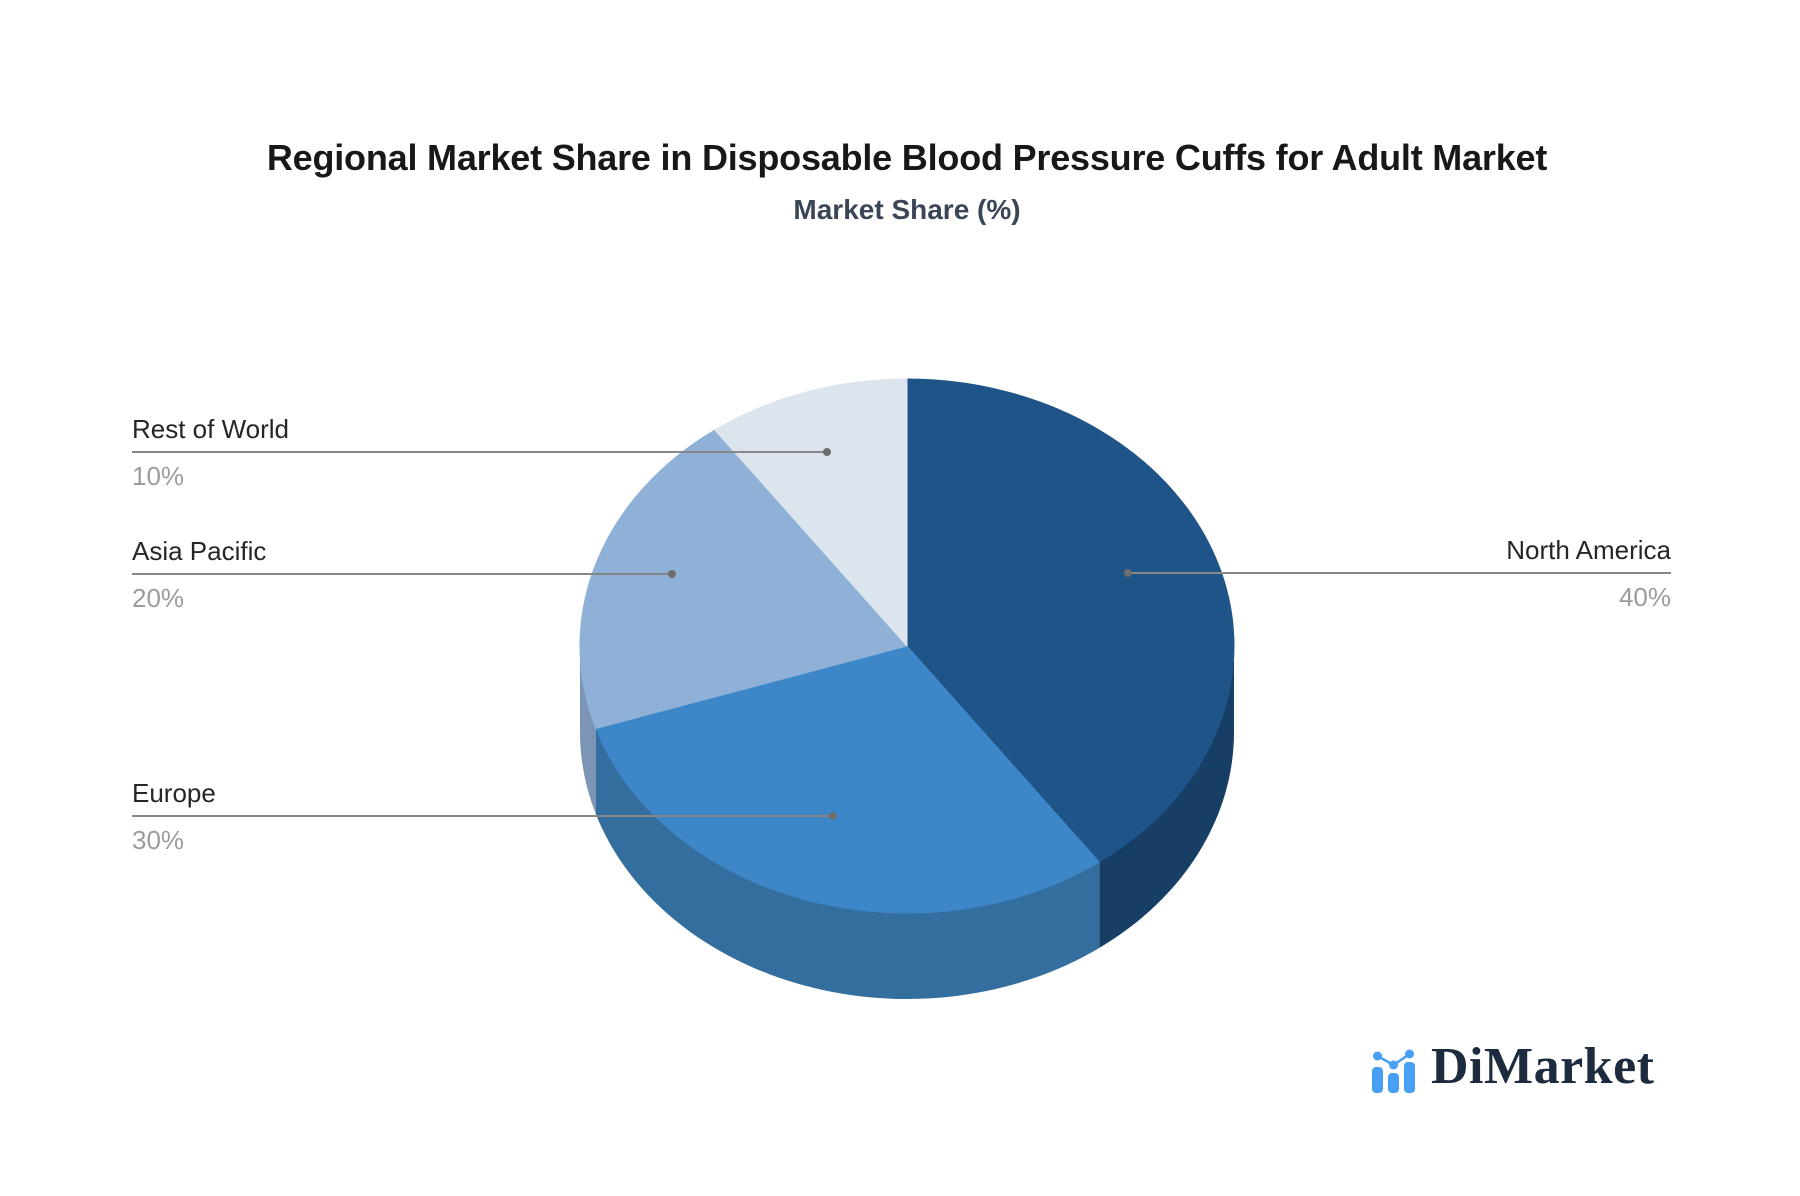 This screenshot has height=1196, width=1800. I want to click on slice-label-name: Asia Pacific, so click(199, 551).